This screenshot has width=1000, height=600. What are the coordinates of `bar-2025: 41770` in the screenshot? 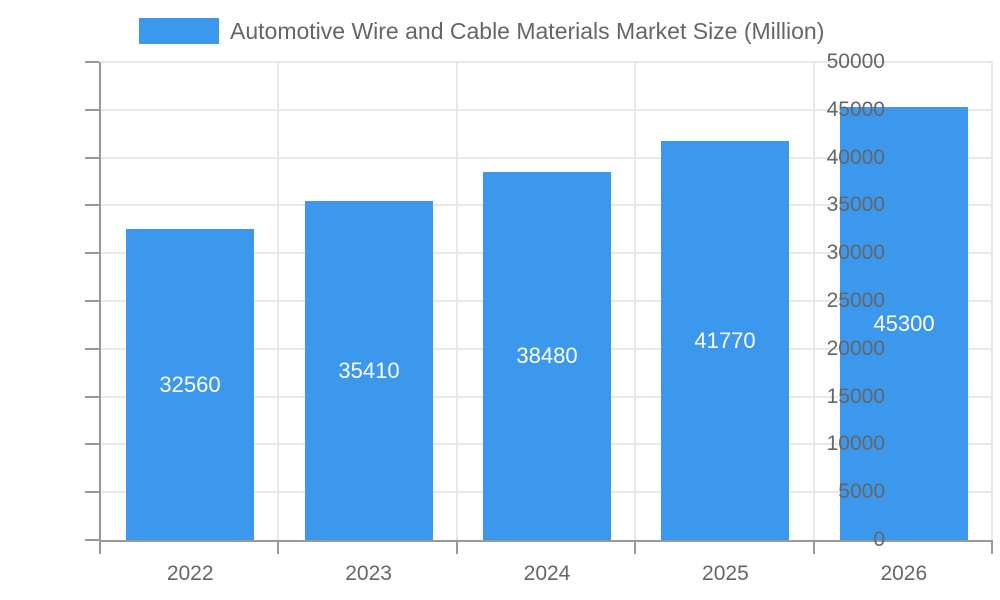 It's located at (725, 340).